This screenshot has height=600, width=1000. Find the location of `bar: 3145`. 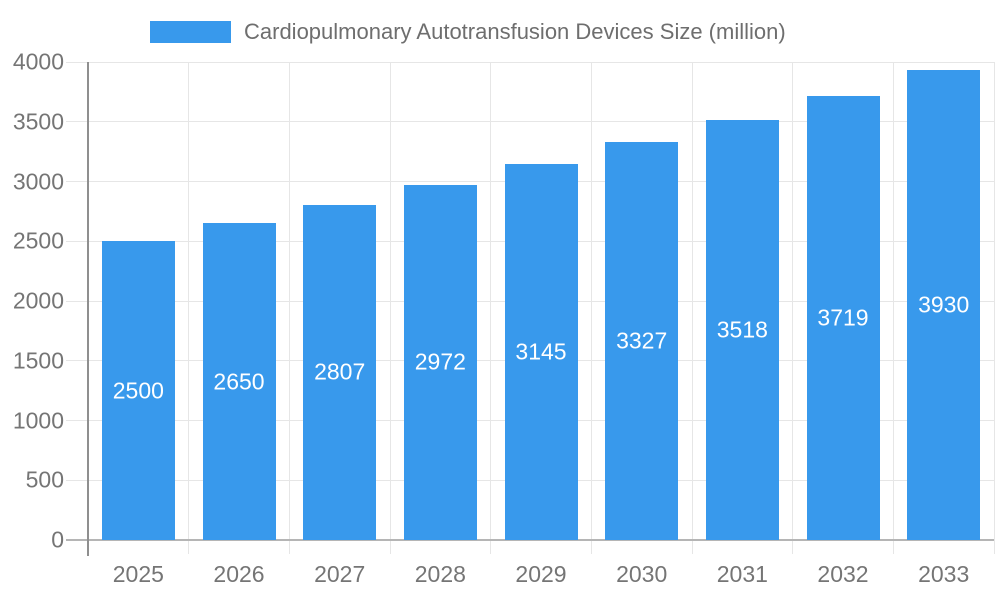

bar: 3145 is located at coordinates (541, 352).